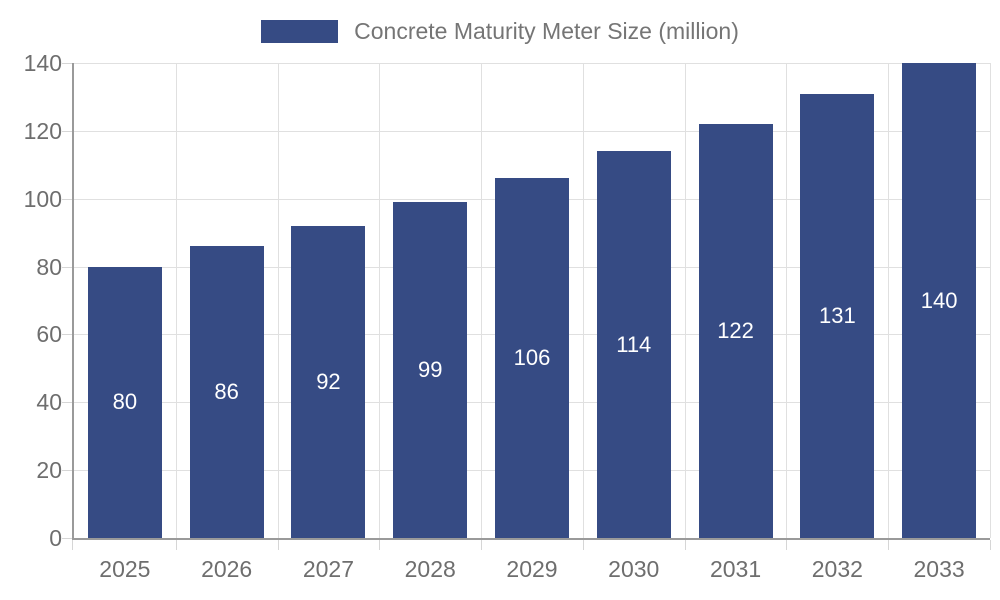 This screenshot has width=1000, height=600. I want to click on bar-value-label: 106, so click(532, 358).